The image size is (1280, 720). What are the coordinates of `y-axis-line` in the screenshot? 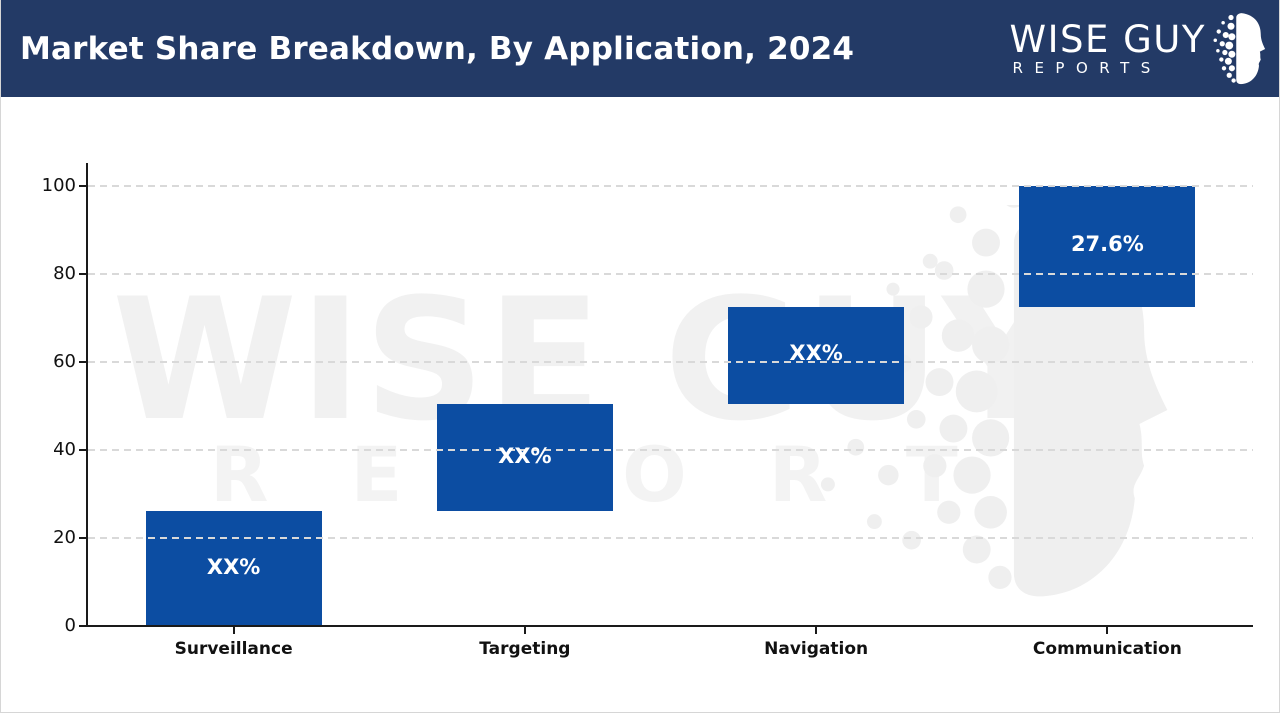 It's located at (87, 395).